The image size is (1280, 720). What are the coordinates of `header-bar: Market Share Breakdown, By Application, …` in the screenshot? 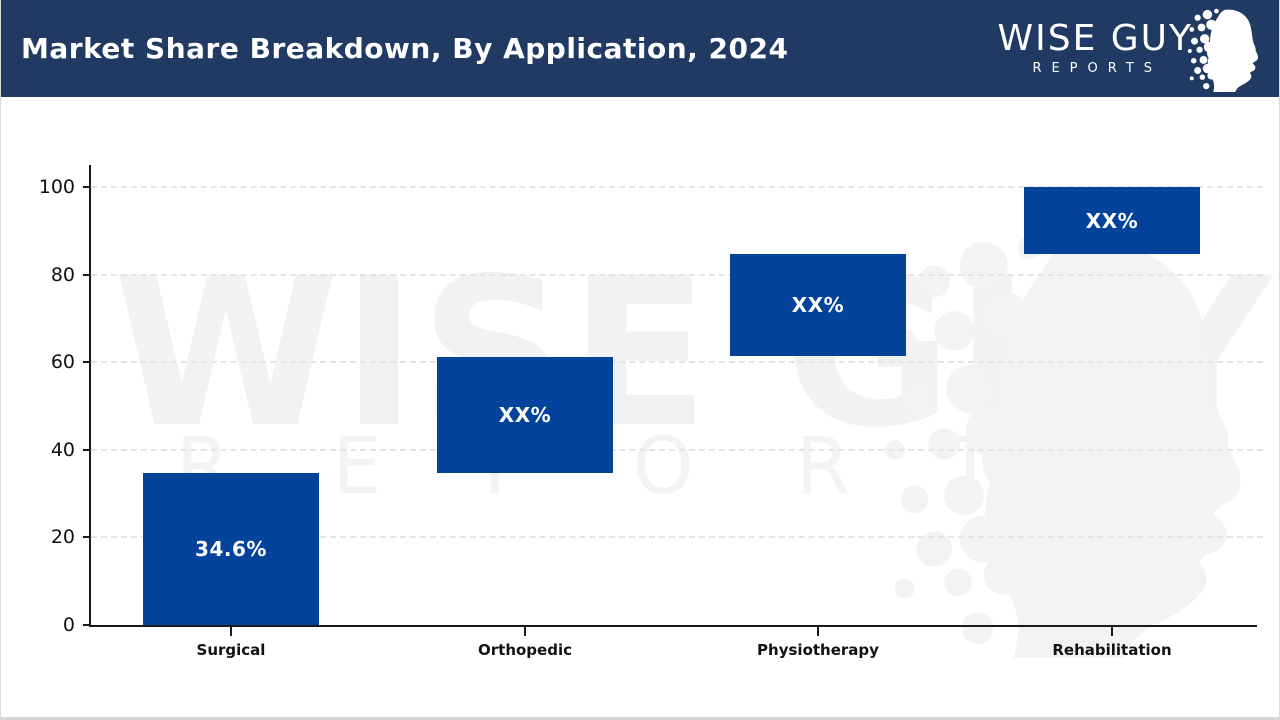 It's located at (640, 48).